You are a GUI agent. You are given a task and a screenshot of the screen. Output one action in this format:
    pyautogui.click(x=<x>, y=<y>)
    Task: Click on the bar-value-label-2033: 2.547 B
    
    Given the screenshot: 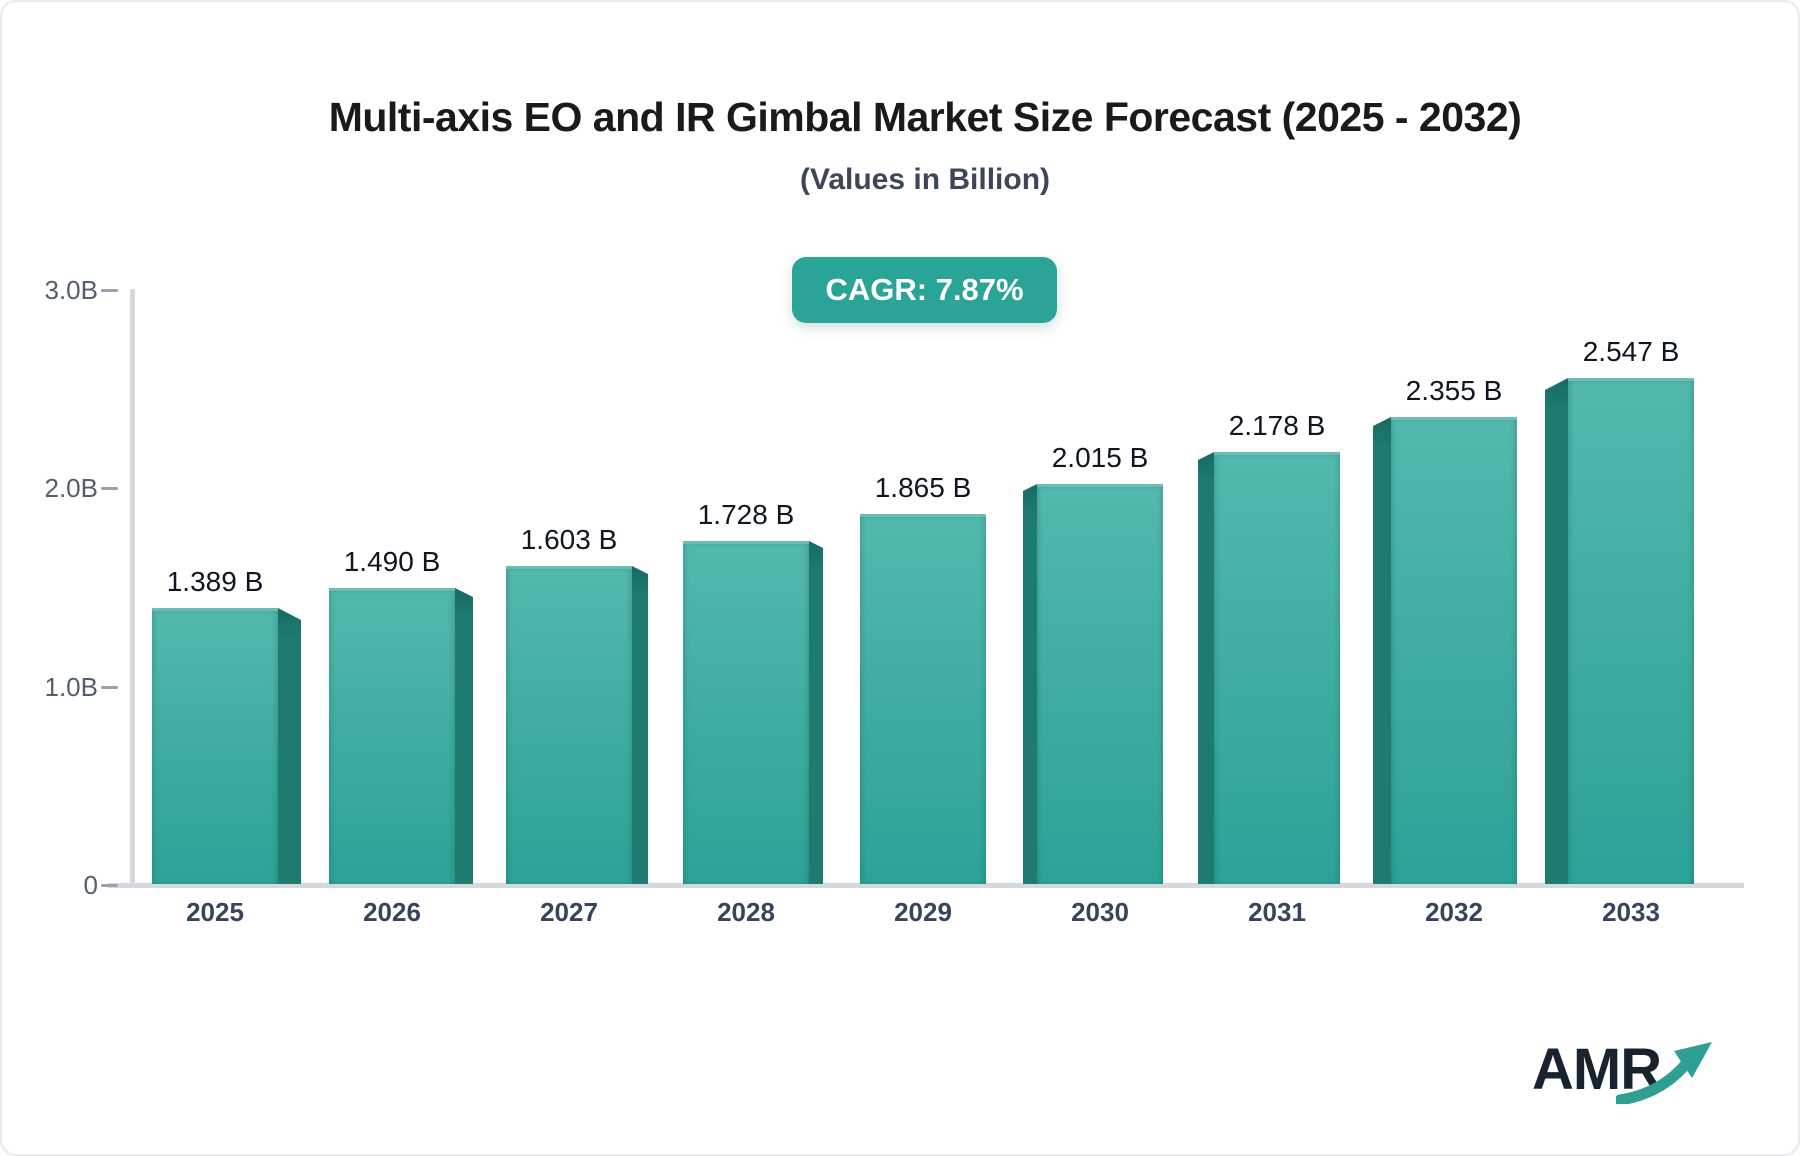 What is the action you would take?
    pyautogui.click(x=1631, y=351)
    